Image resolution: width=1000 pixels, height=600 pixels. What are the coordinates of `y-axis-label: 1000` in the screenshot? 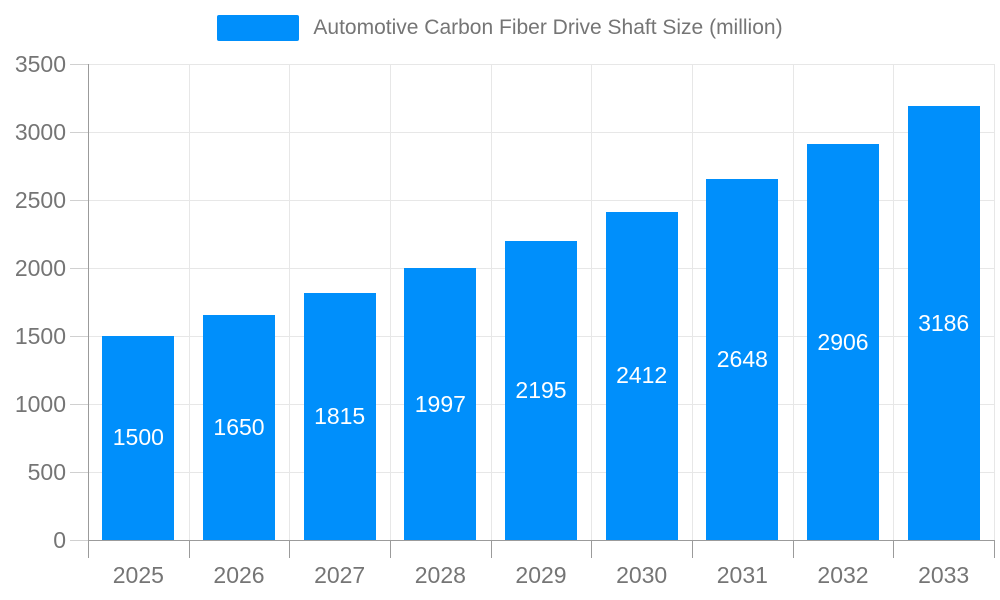 It's located at (40, 403).